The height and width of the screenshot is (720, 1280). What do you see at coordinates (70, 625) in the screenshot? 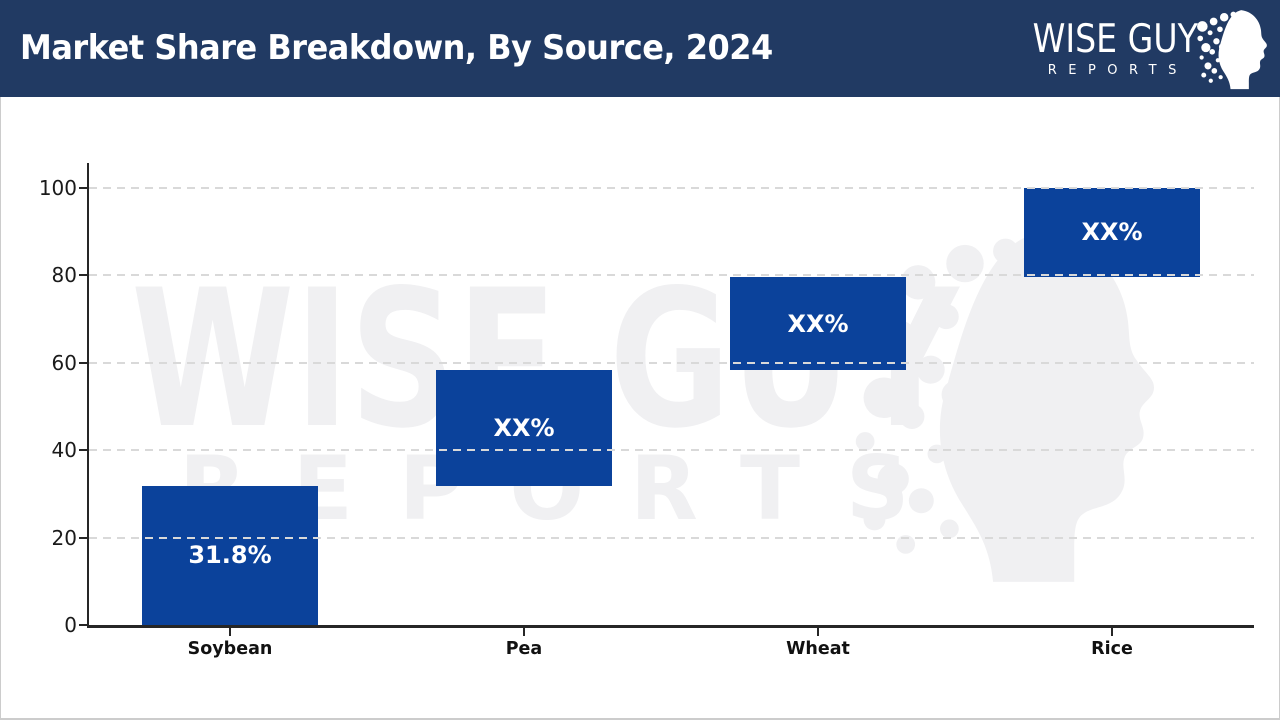
I see `y-axis-label-0: 0` at bounding box center [70, 625].